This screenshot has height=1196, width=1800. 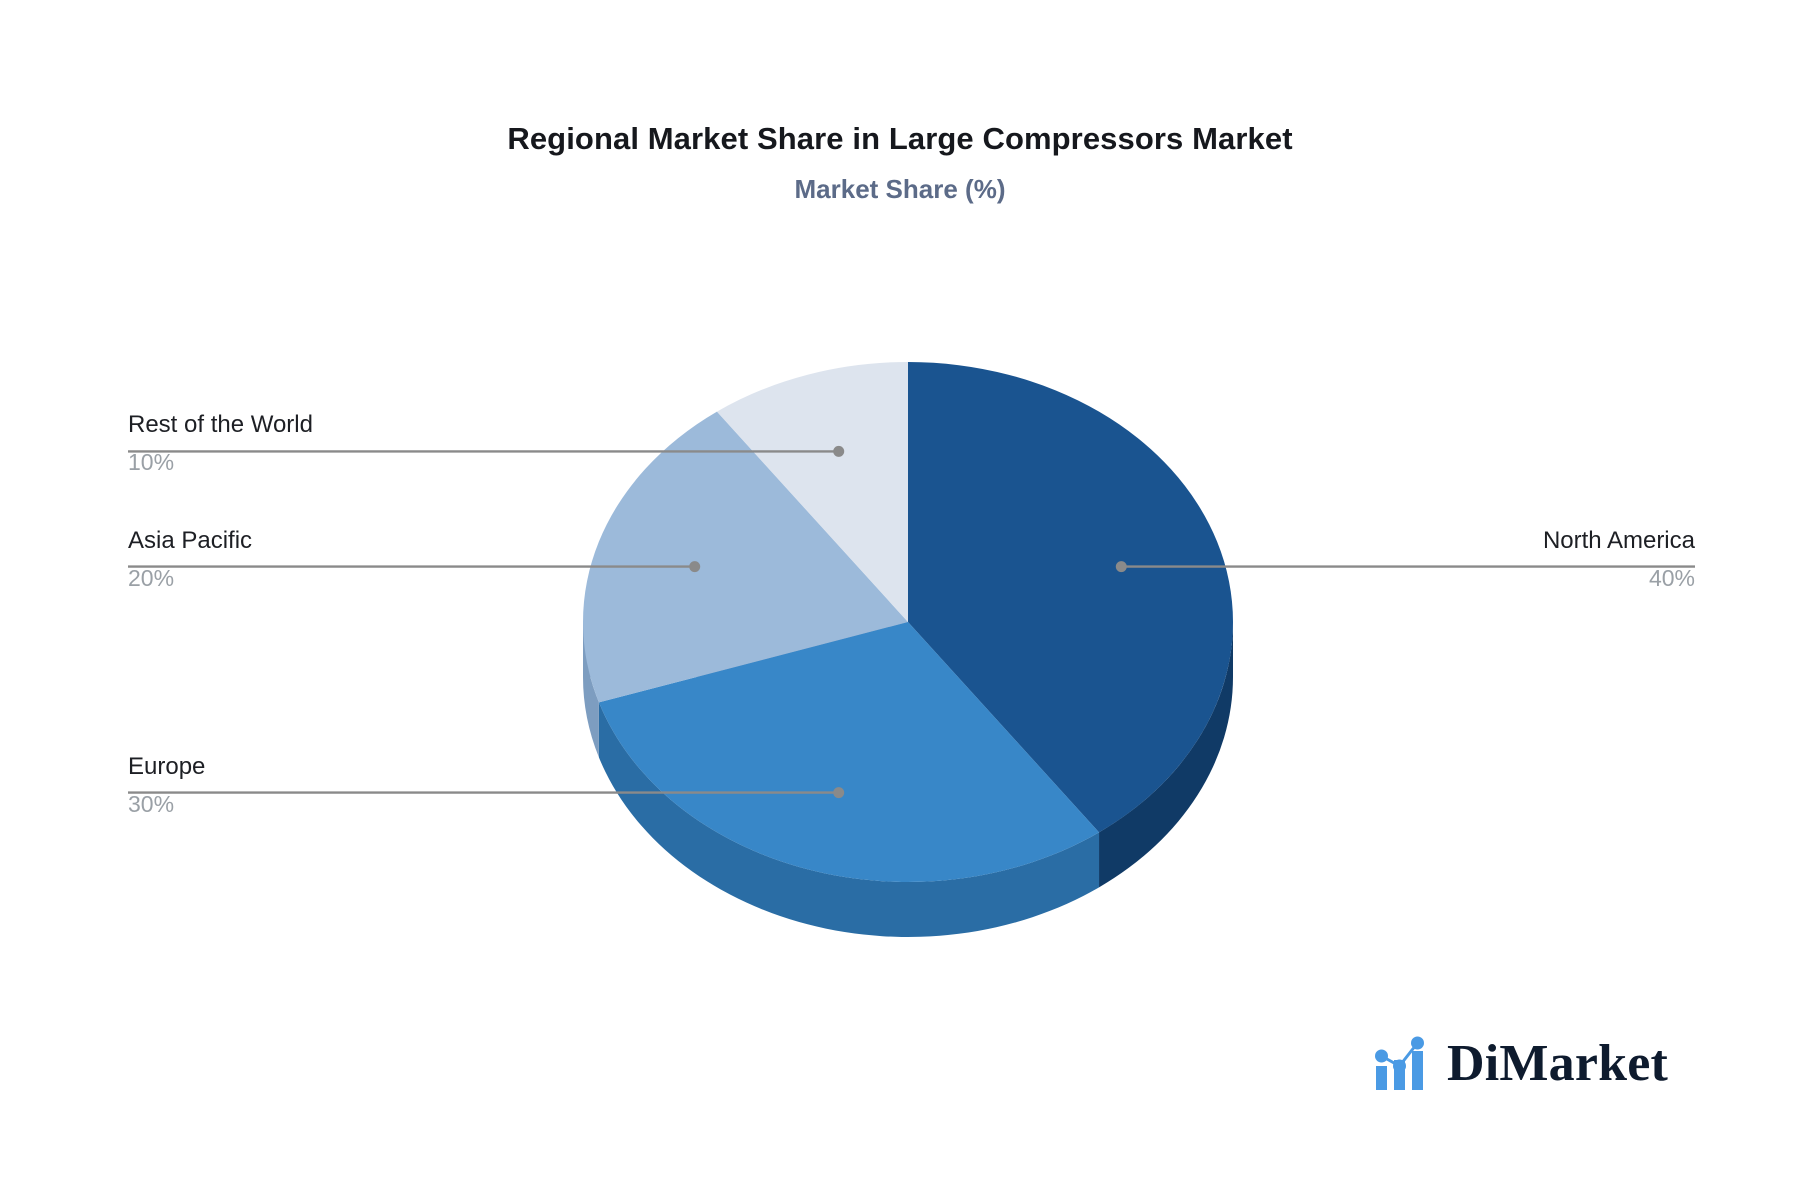 I want to click on callout-label-asia-pacific: Asia Pacific, so click(x=190, y=540).